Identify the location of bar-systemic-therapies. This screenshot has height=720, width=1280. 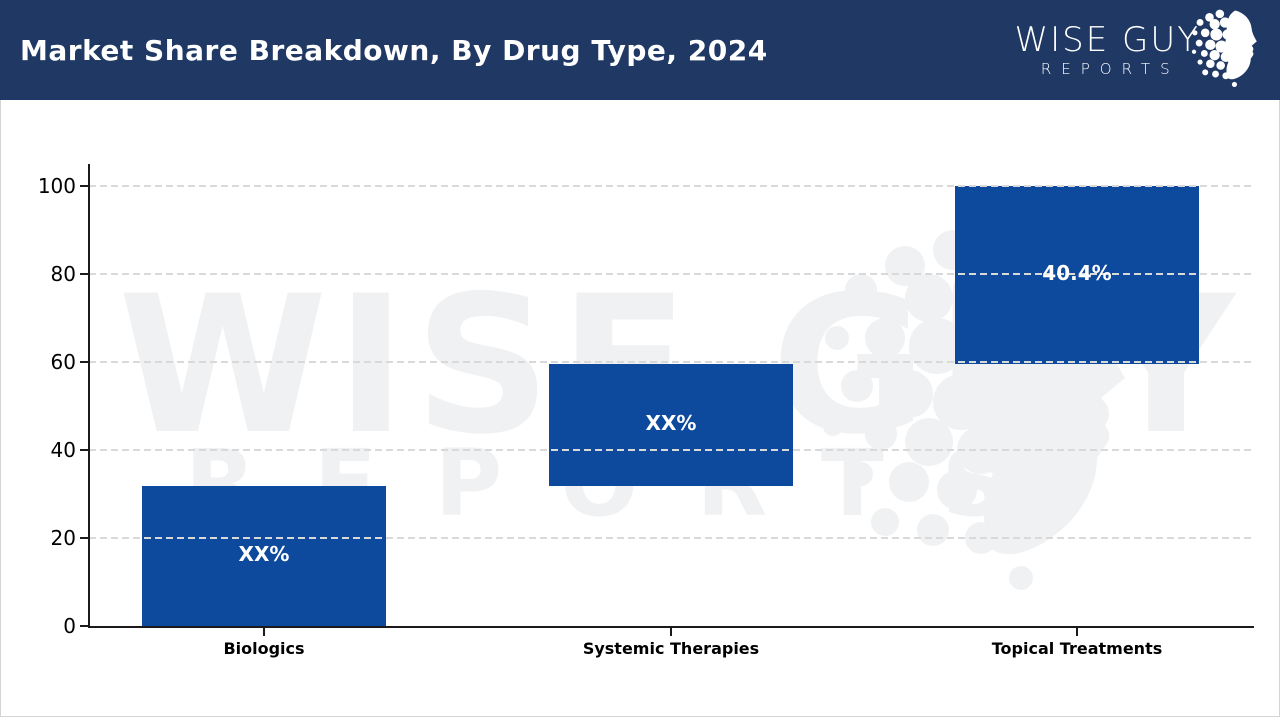
(671, 425).